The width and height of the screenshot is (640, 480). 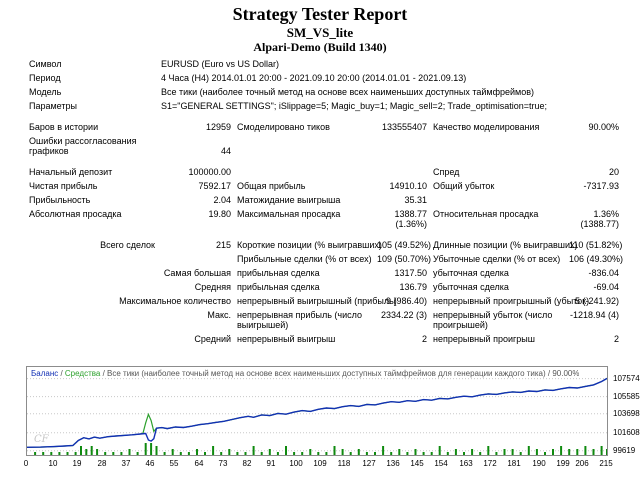 What do you see at coordinates (324, 172) in the screenshot?
I see `row-deposit: Начальный депозит 100000.00 Спред 20` at bounding box center [324, 172].